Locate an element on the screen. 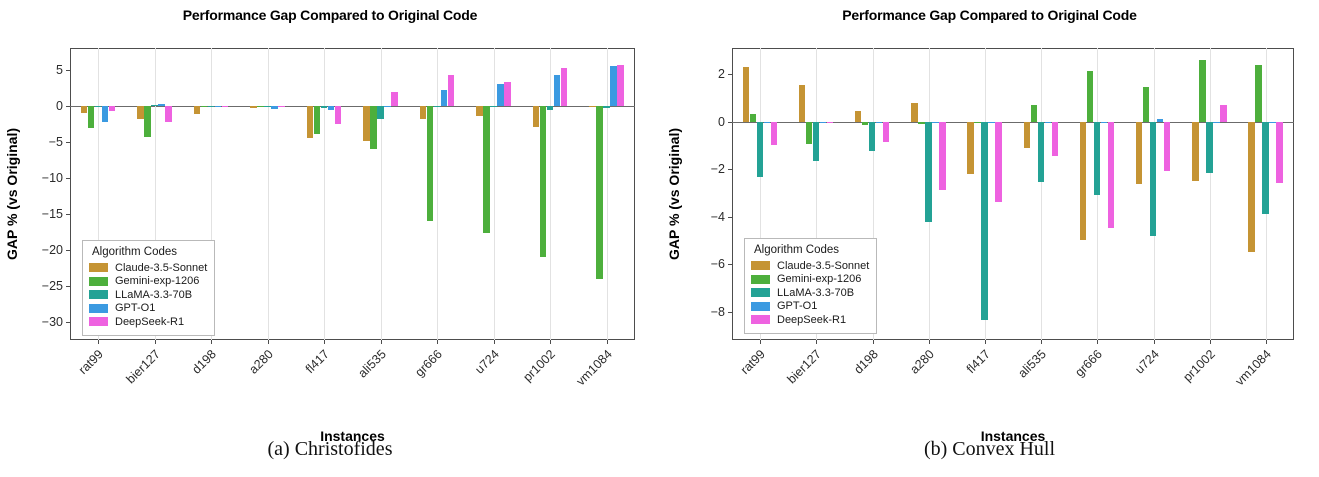 This screenshot has height=477, width=1319. legend-label: GPT-O1 is located at coordinates (135, 308).